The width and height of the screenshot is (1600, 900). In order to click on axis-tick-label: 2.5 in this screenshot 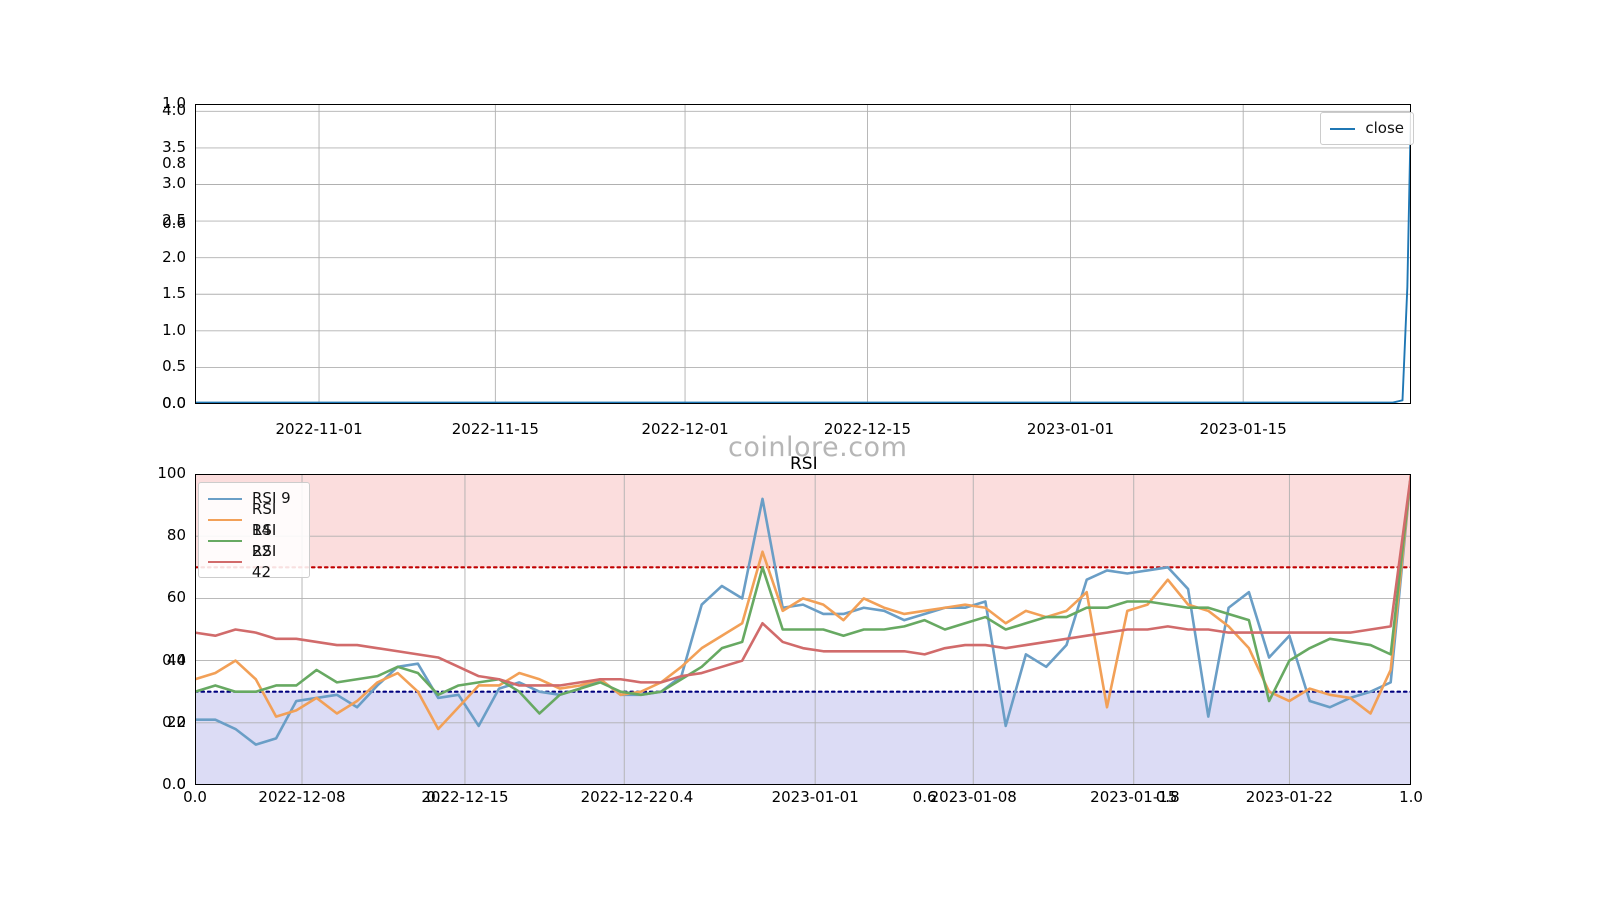, I will do `click(174, 220)`.